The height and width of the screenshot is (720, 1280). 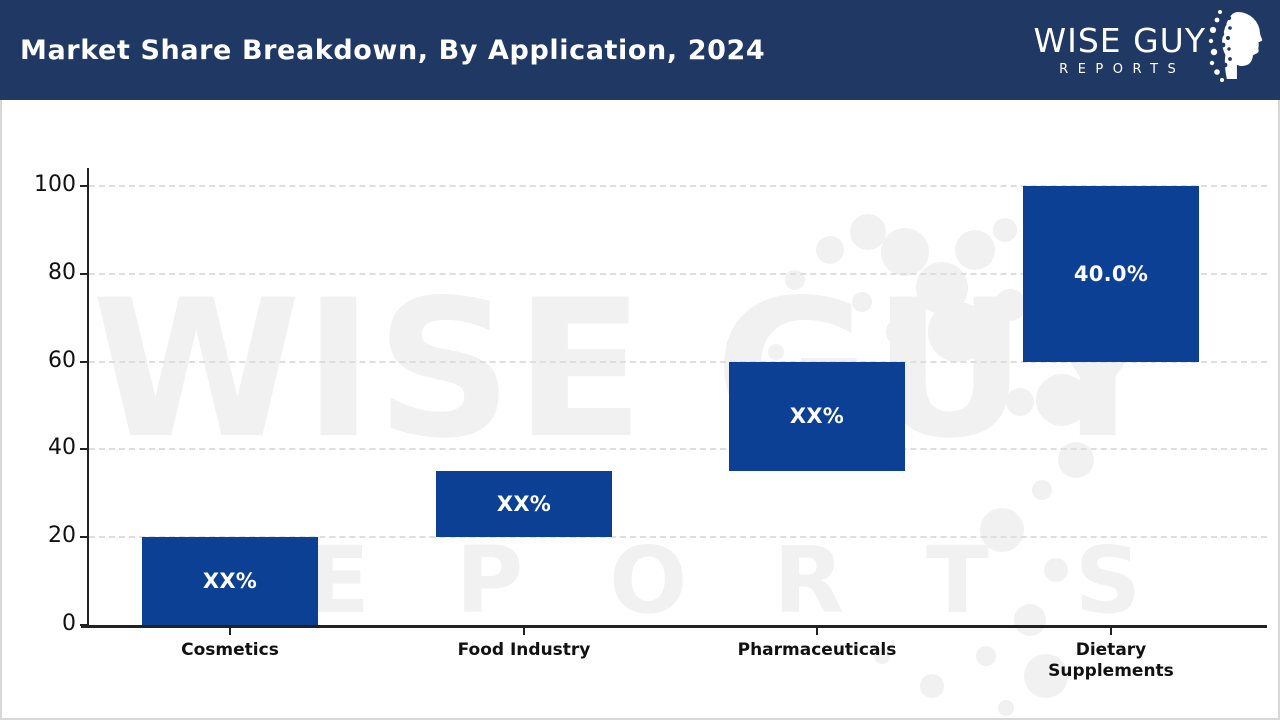 I want to click on wise-guy-logo: WISE GUY REPORTS, so click(x=1148, y=50).